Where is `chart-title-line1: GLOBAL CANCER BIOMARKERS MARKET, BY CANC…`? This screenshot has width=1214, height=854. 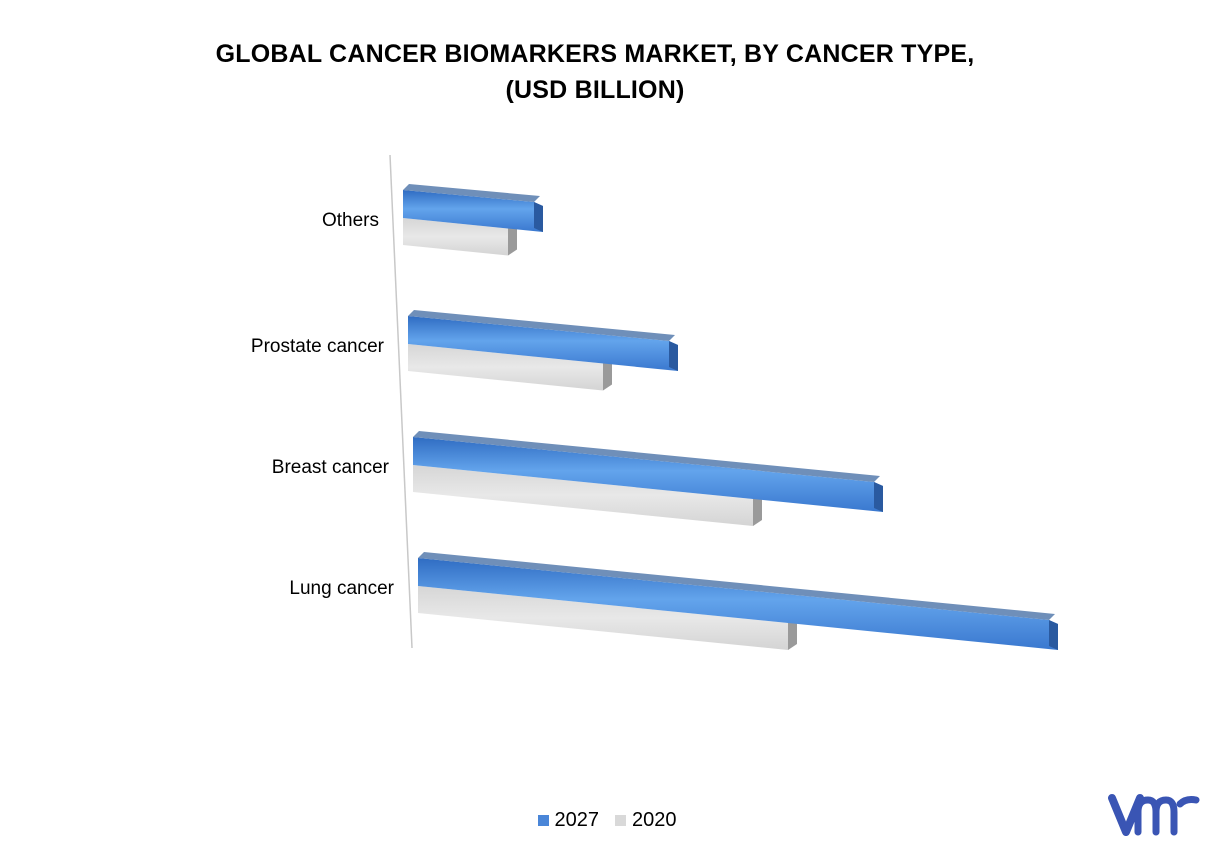 chart-title-line1: GLOBAL CANCER BIOMARKERS MARKET, BY CANC… is located at coordinates (595, 54).